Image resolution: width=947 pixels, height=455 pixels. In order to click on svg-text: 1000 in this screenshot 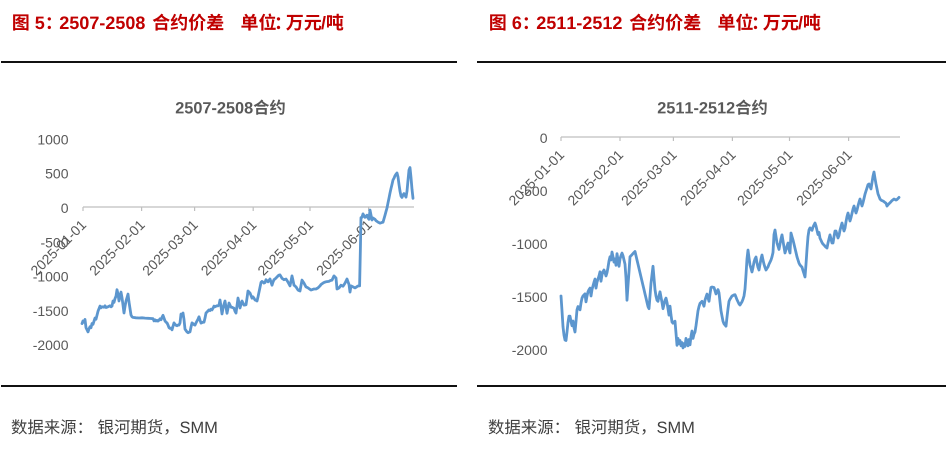, I will do `click(52, 139)`.